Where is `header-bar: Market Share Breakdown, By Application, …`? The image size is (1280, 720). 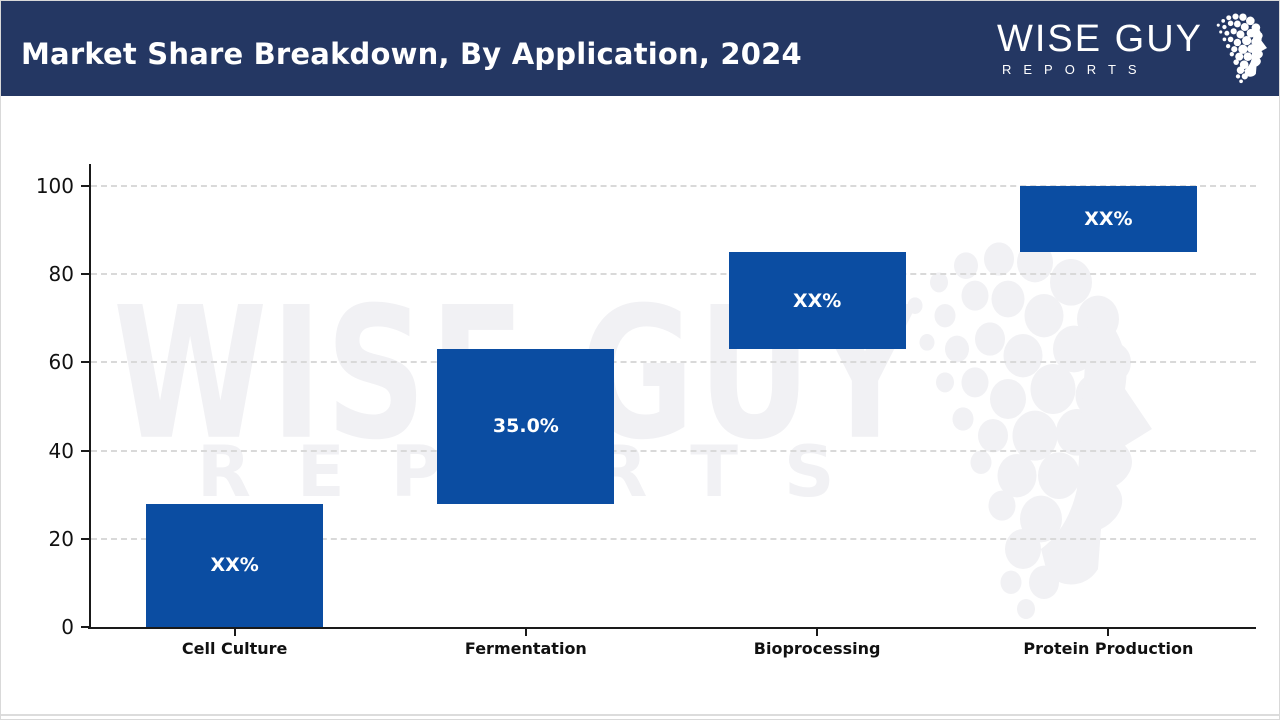 header-bar: Market Share Breakdown, By Application, … is located at coordinates (640, 48).